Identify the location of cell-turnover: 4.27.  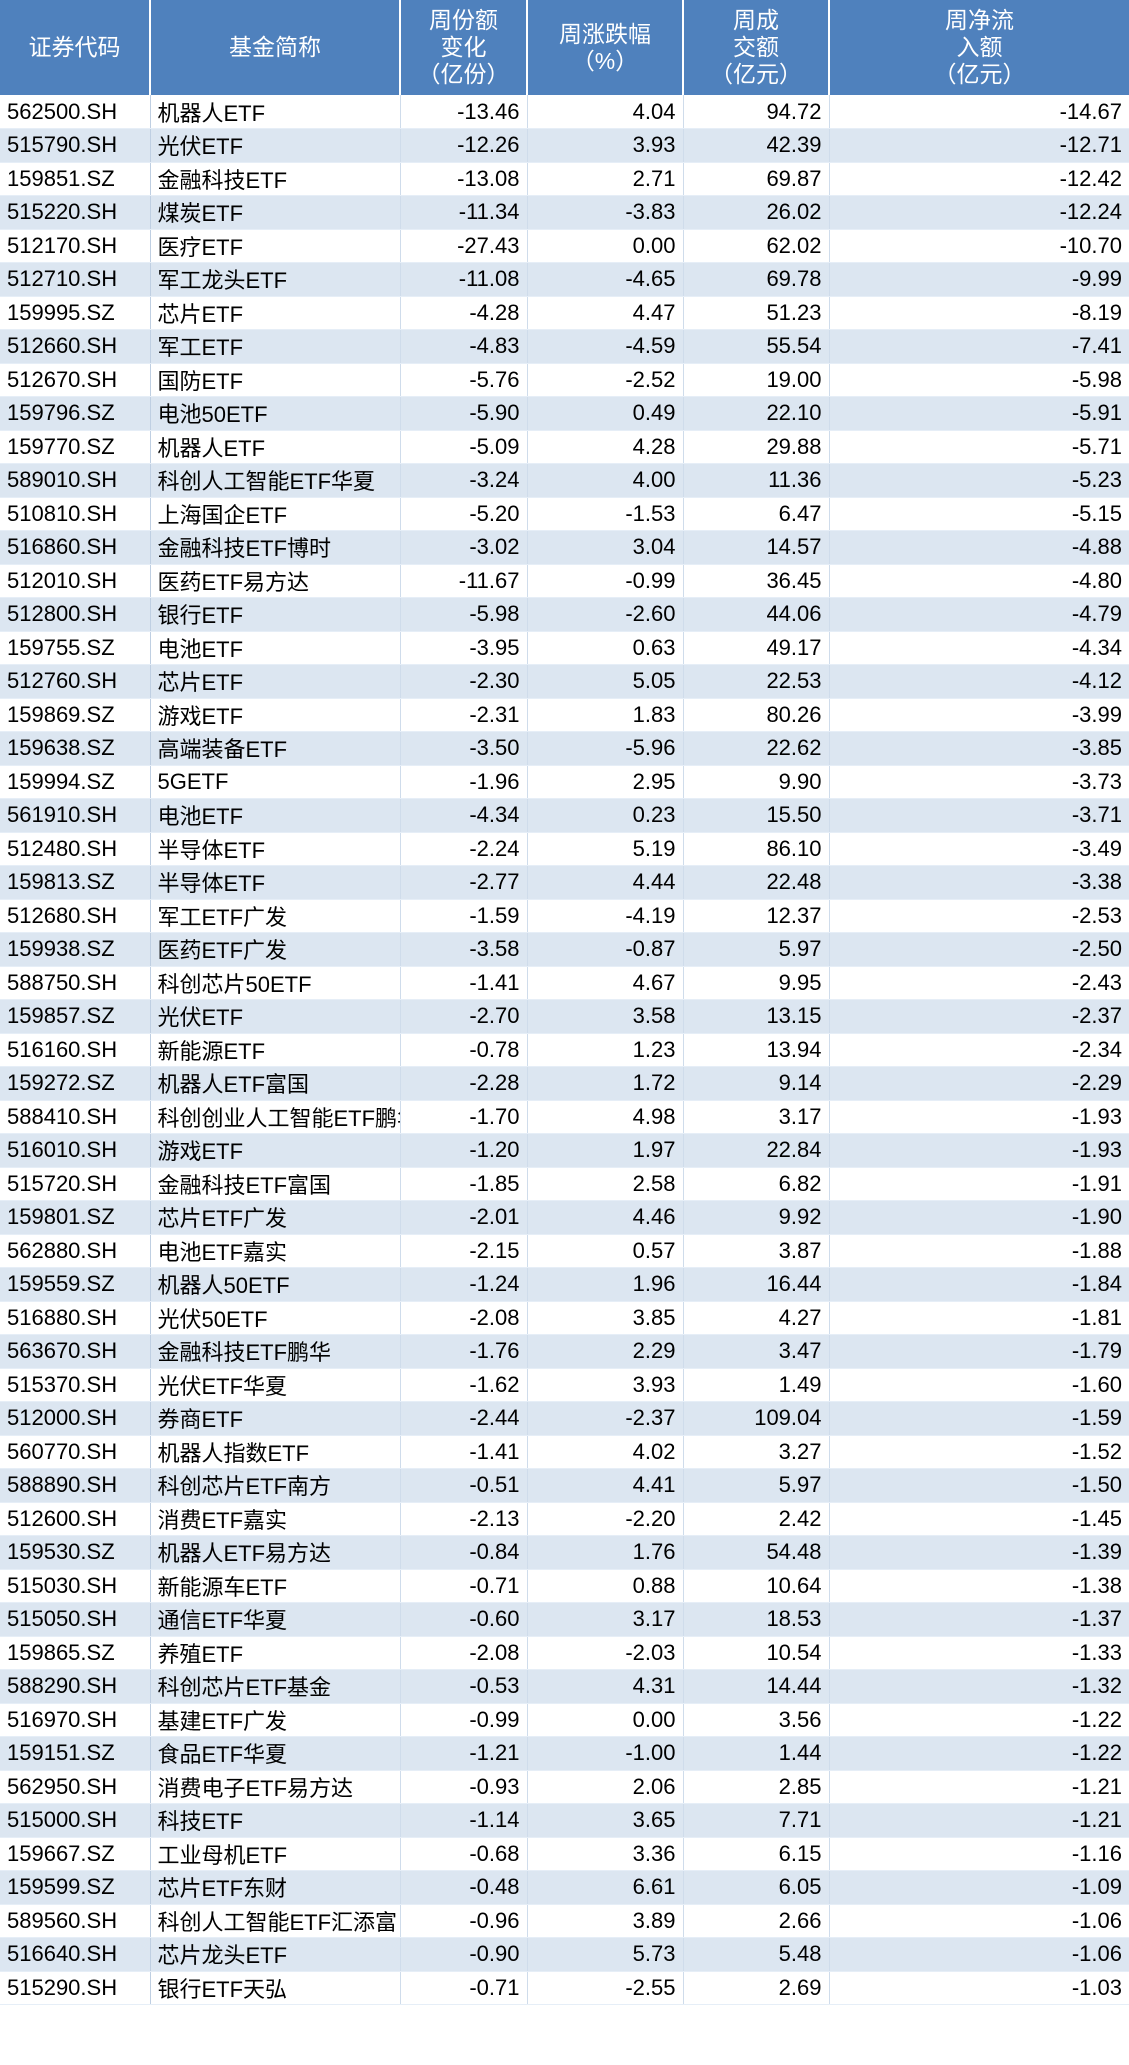
(756, 1318).